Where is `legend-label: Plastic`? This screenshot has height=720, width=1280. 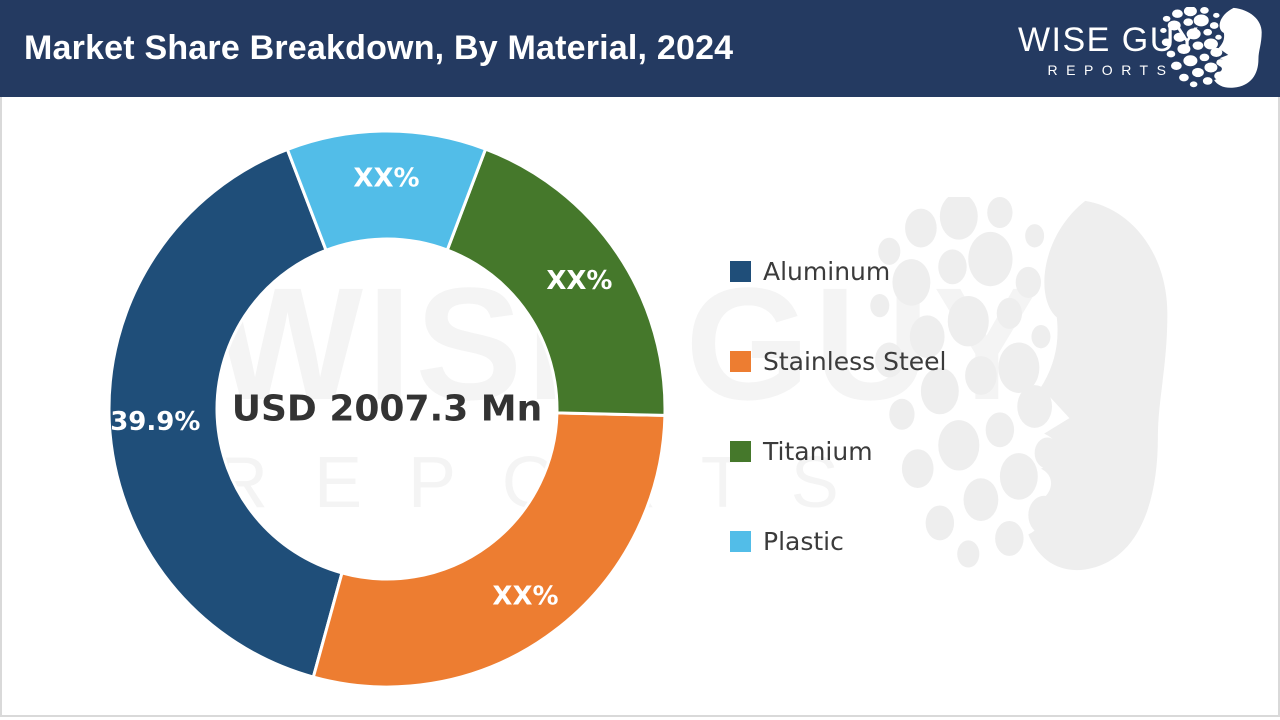 legend-label: Plastic is located at coordinates (803, 541).